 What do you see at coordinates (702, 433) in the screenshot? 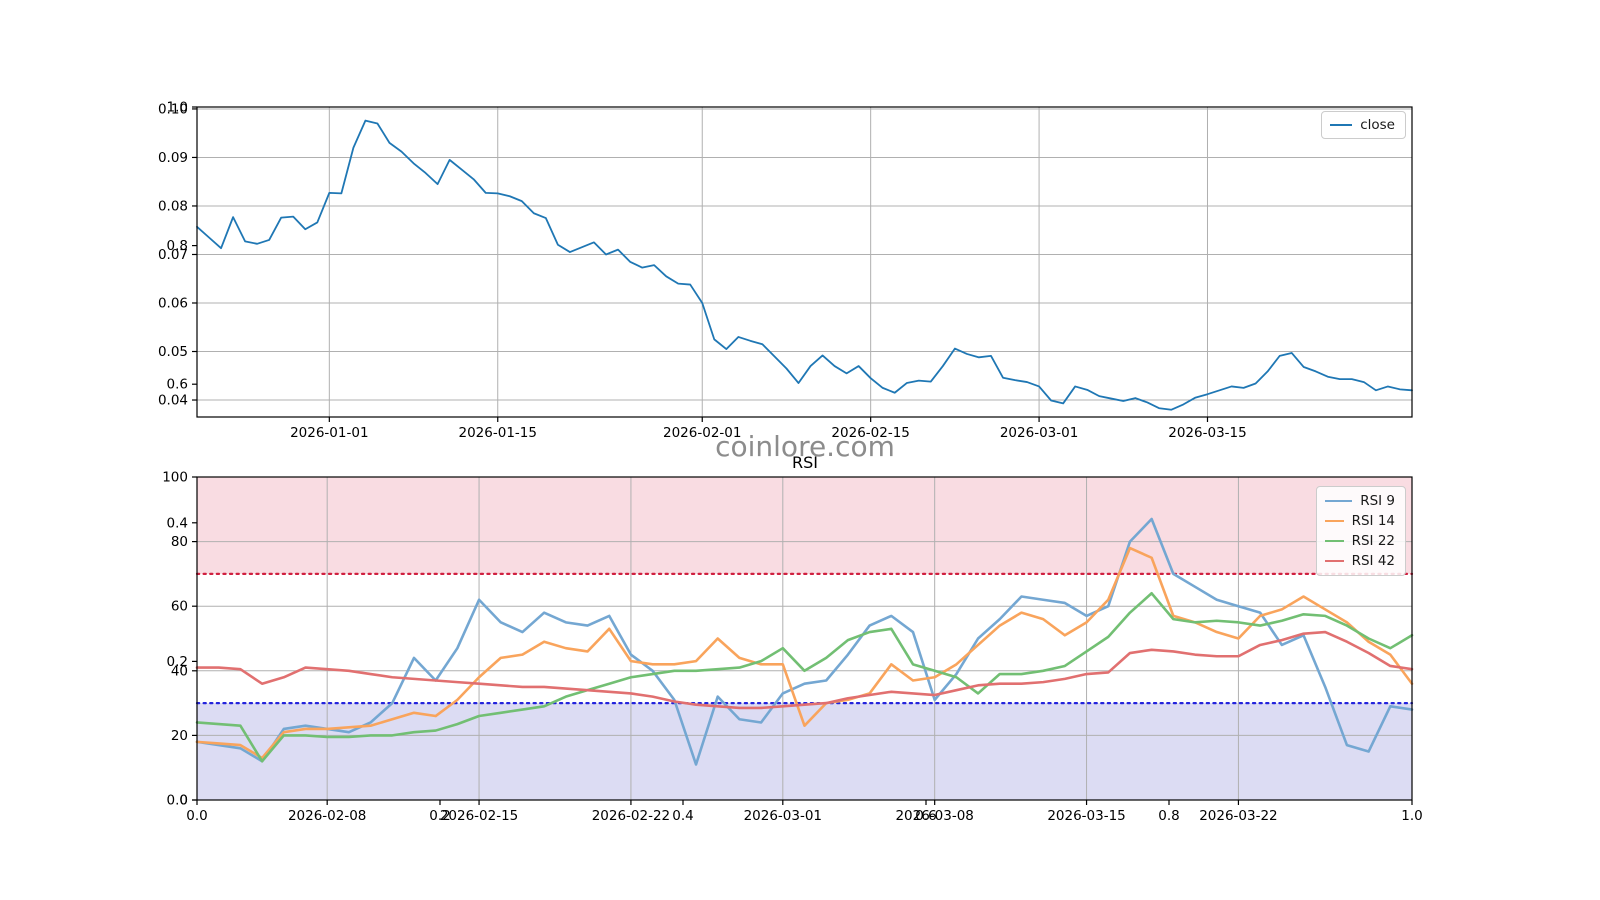
I see `price-xtick-label: 2026-02-01` at bounding box center [702, 433].